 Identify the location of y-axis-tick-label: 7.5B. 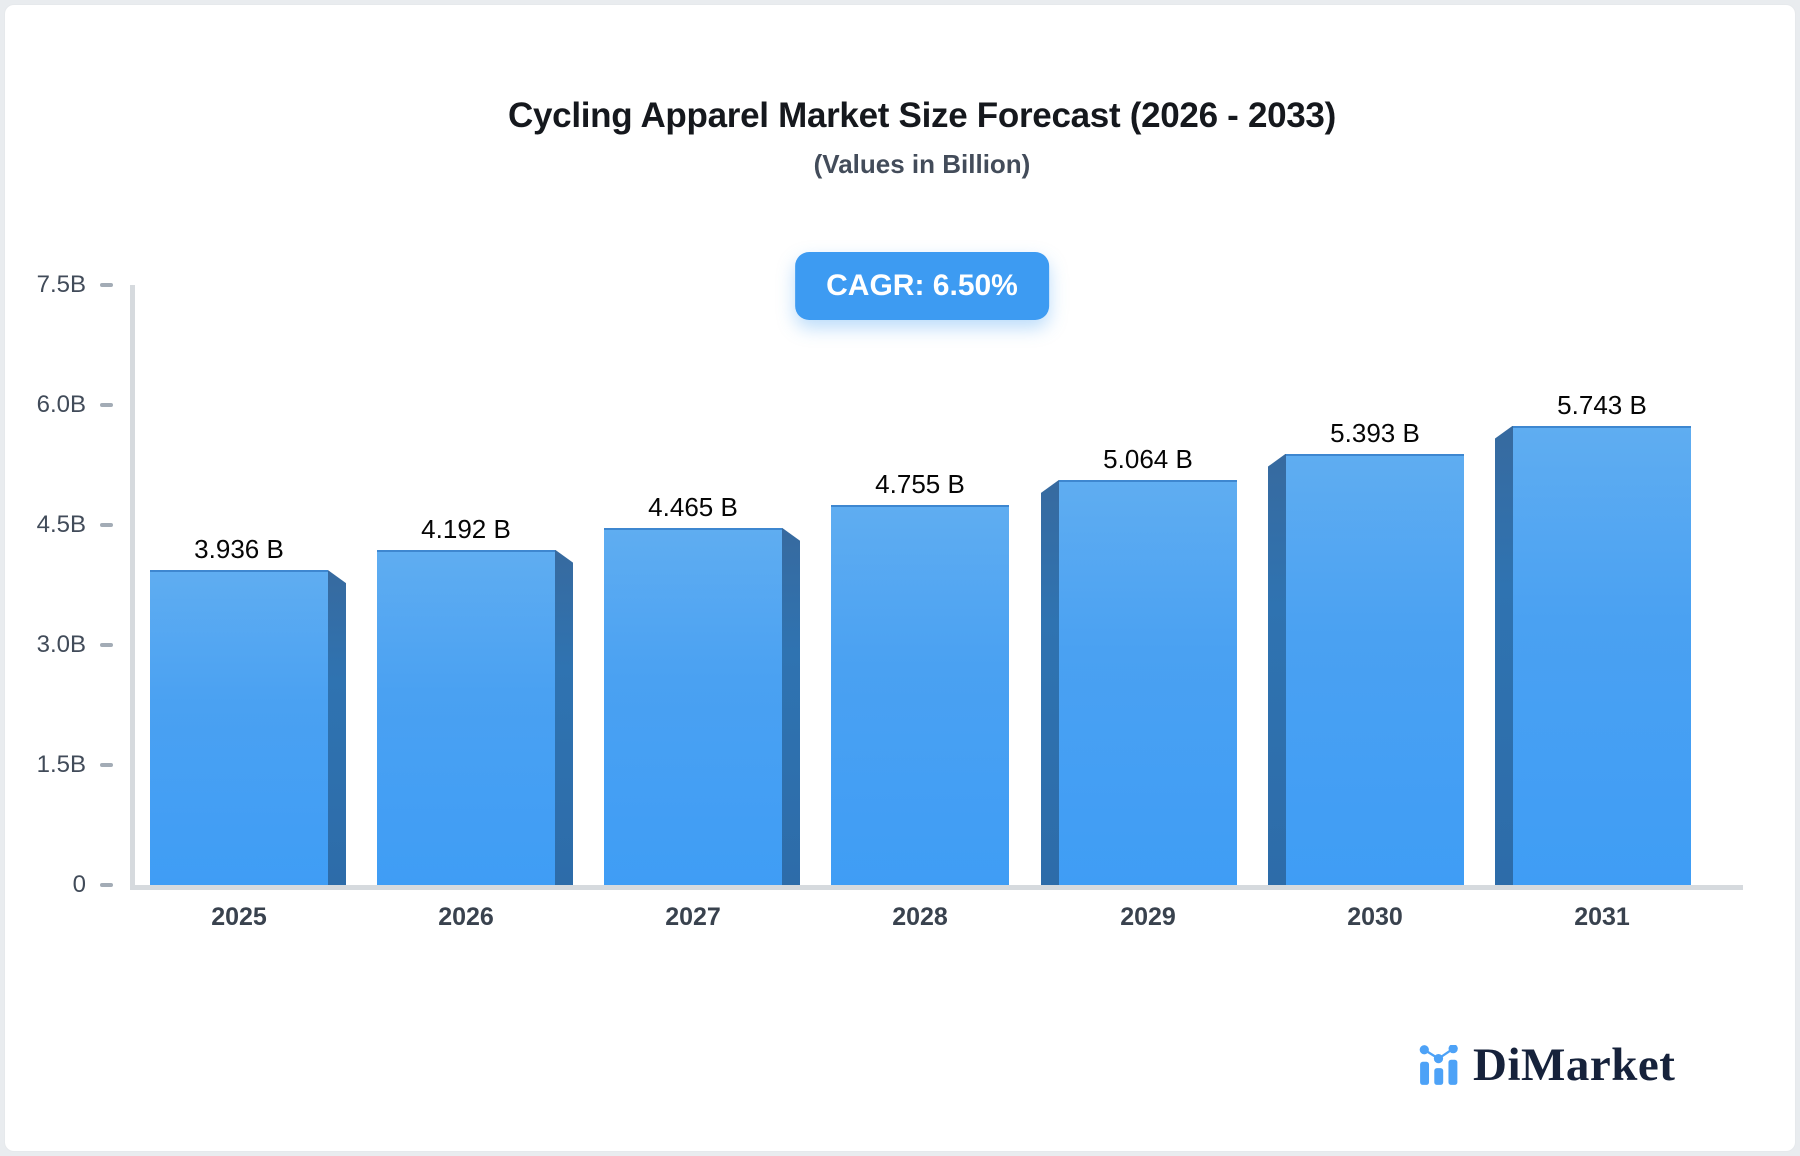
(61, 284).